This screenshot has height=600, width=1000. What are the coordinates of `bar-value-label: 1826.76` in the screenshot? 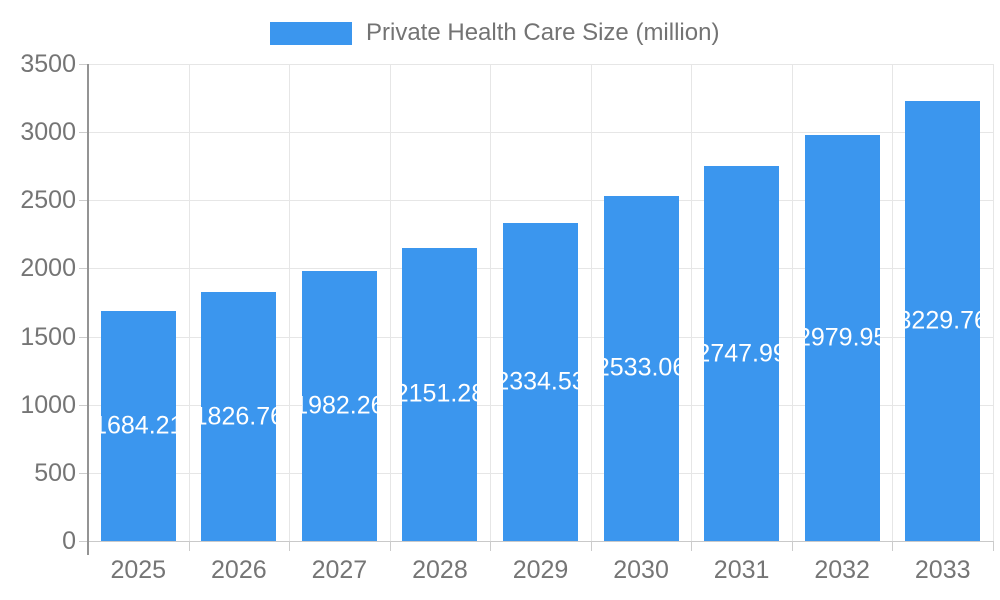 It's located at (238, 416).